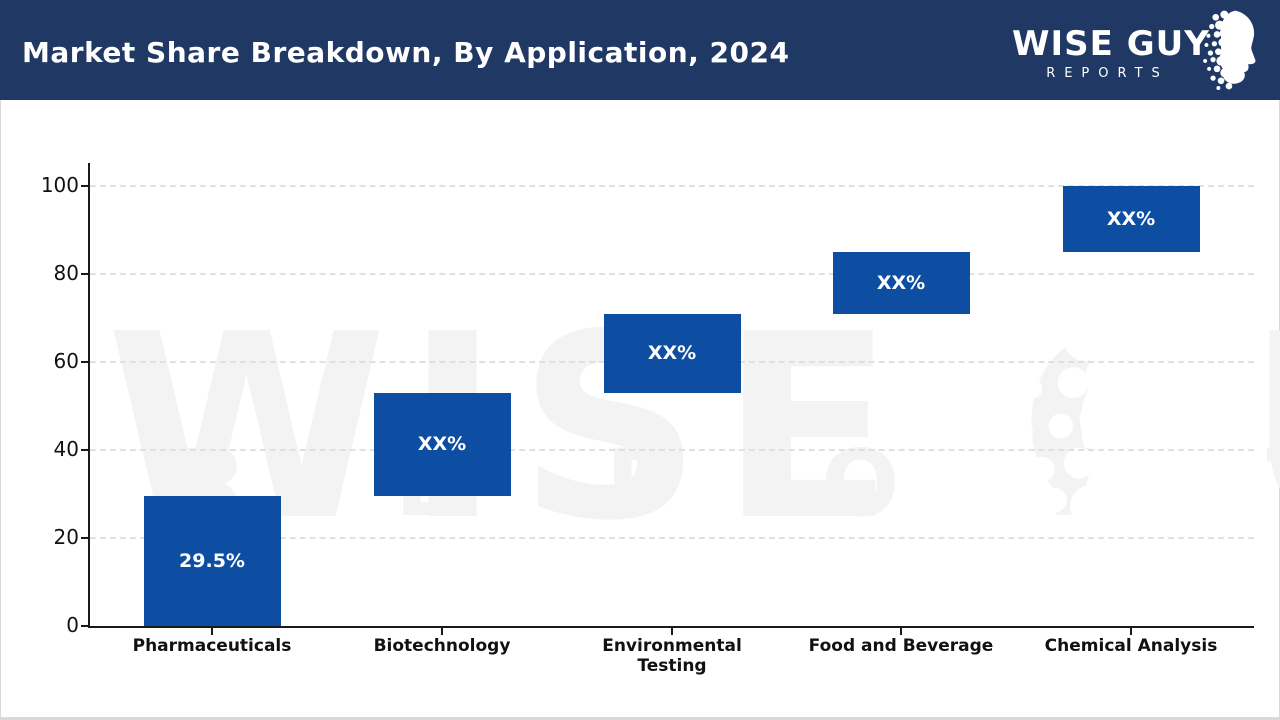 Image resolution: width=1280 pixels, height=720 pixels. What do you see at coordinates (1229, 50) in the screenshot?
I see `logo-face-icon` at bounding box center [1229, 50].